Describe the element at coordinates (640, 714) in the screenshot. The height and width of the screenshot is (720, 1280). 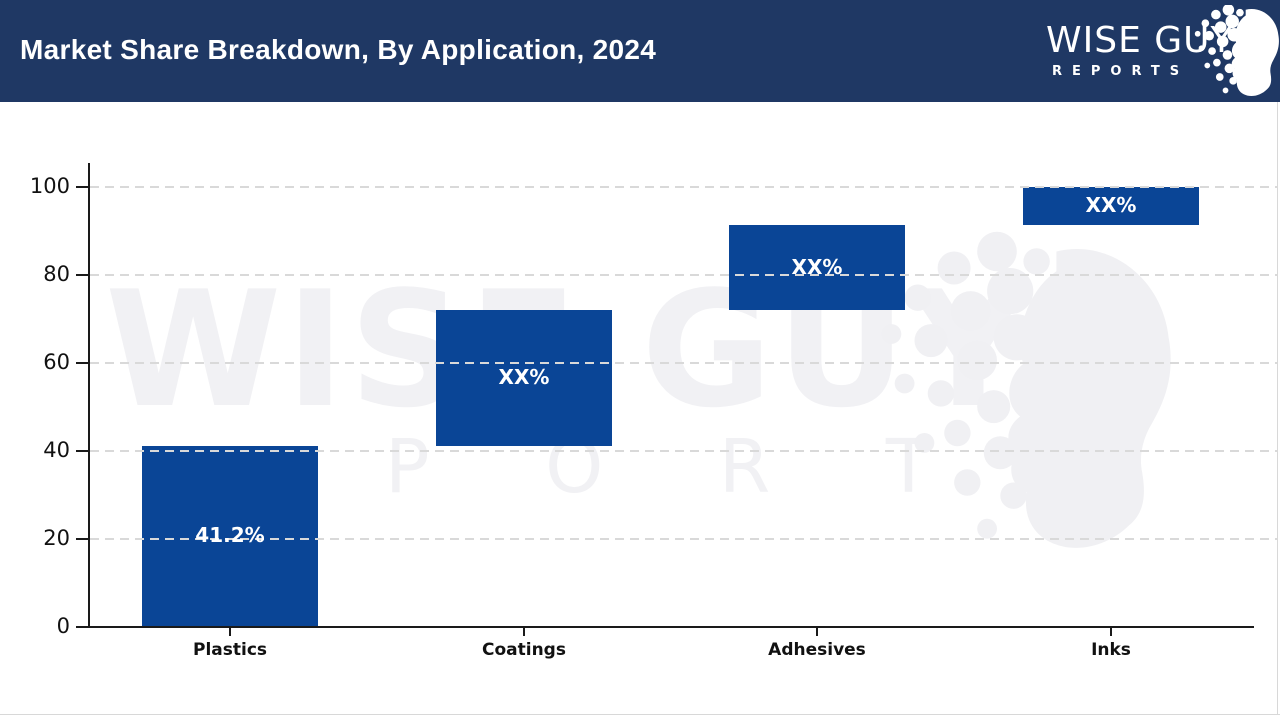
I see `plot-frame-bottom` at that location.